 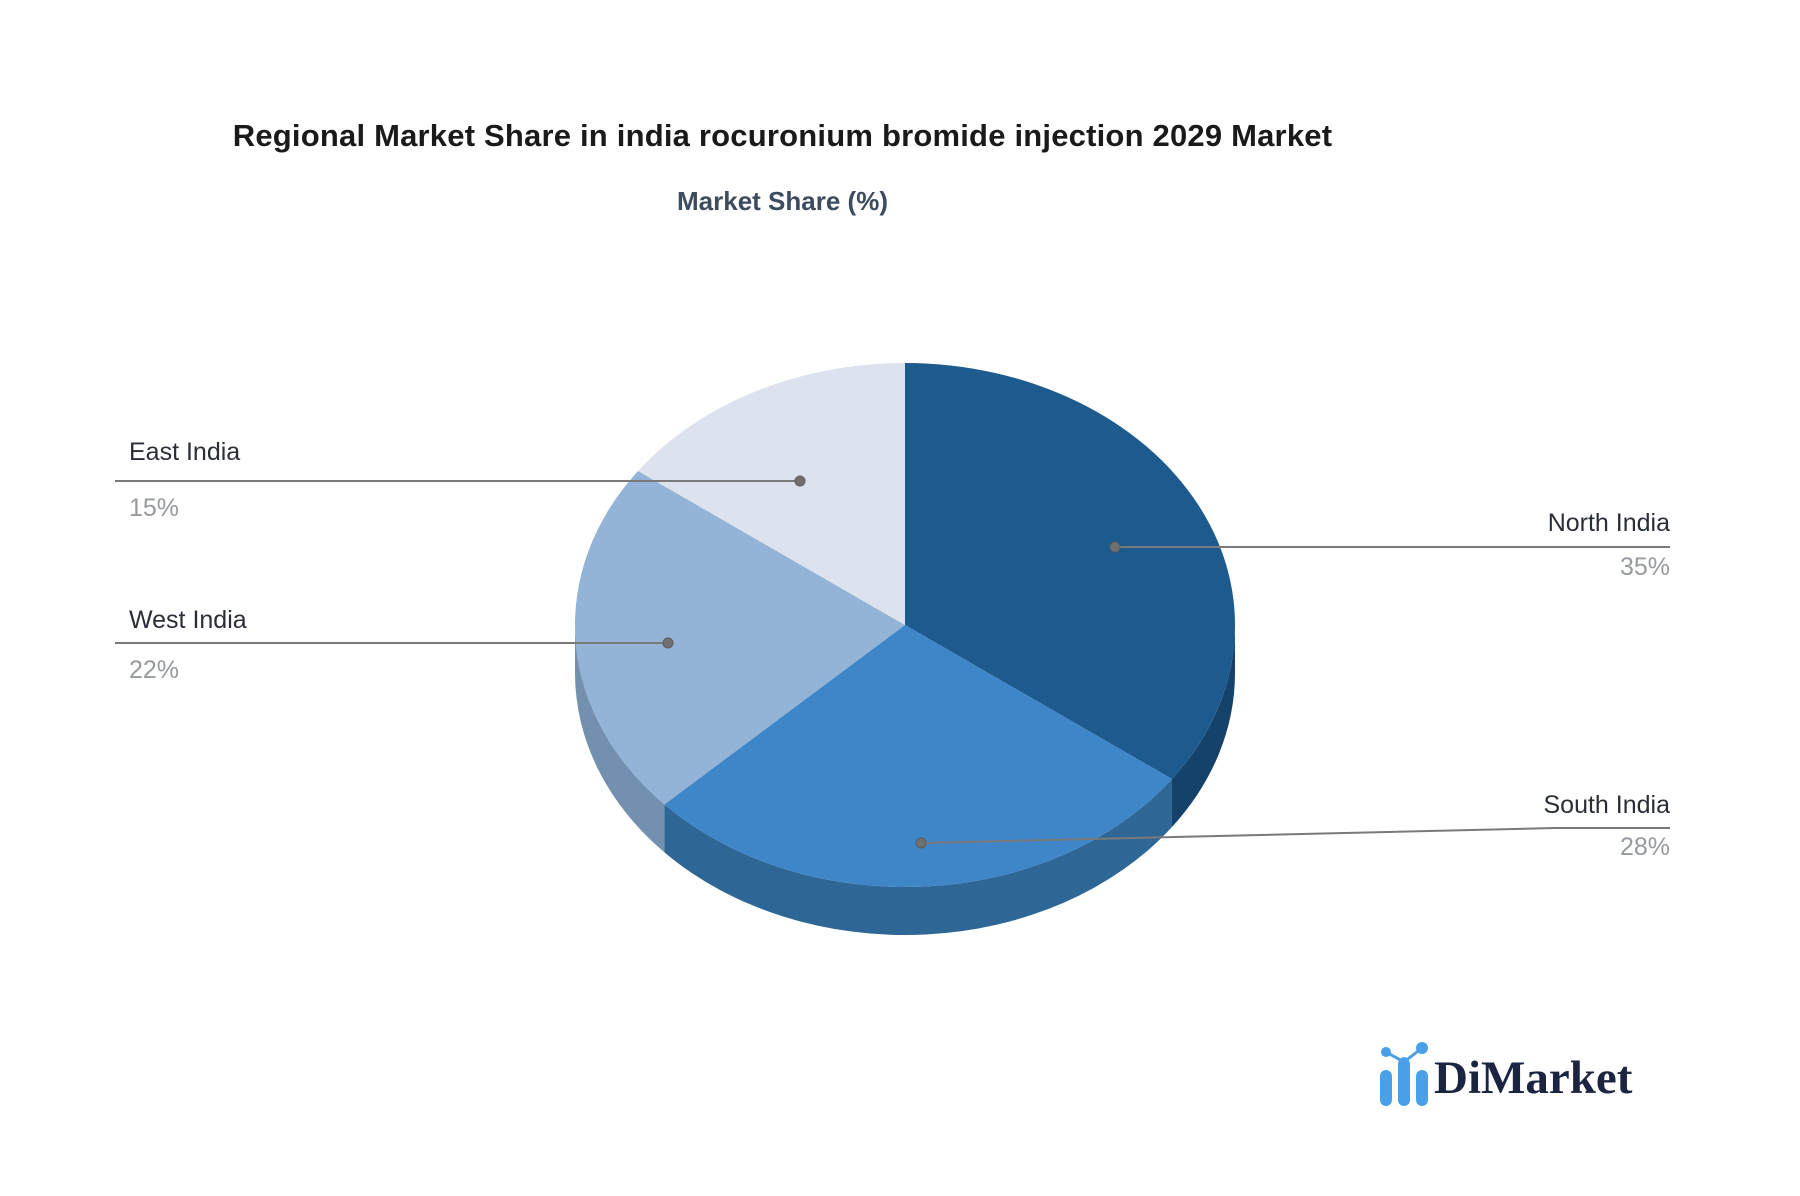 What do you see at coordinates (1404, 1082) in the screenshot?
I see `logo-bar-2-icon` at bounding box center [1404, 1082].